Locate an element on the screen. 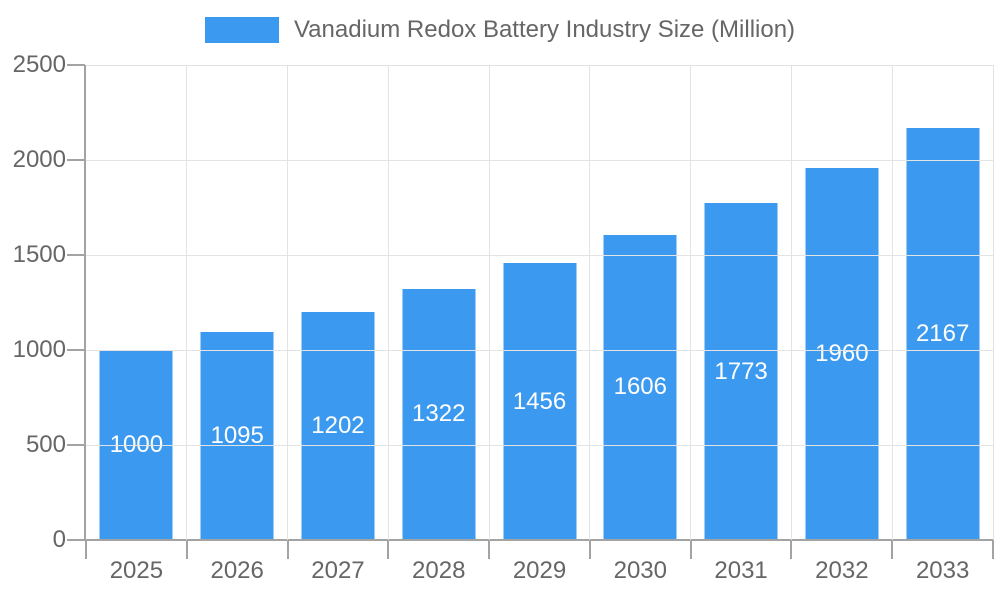  bar-value-label: 1773 is located at coordinates (741, 371).